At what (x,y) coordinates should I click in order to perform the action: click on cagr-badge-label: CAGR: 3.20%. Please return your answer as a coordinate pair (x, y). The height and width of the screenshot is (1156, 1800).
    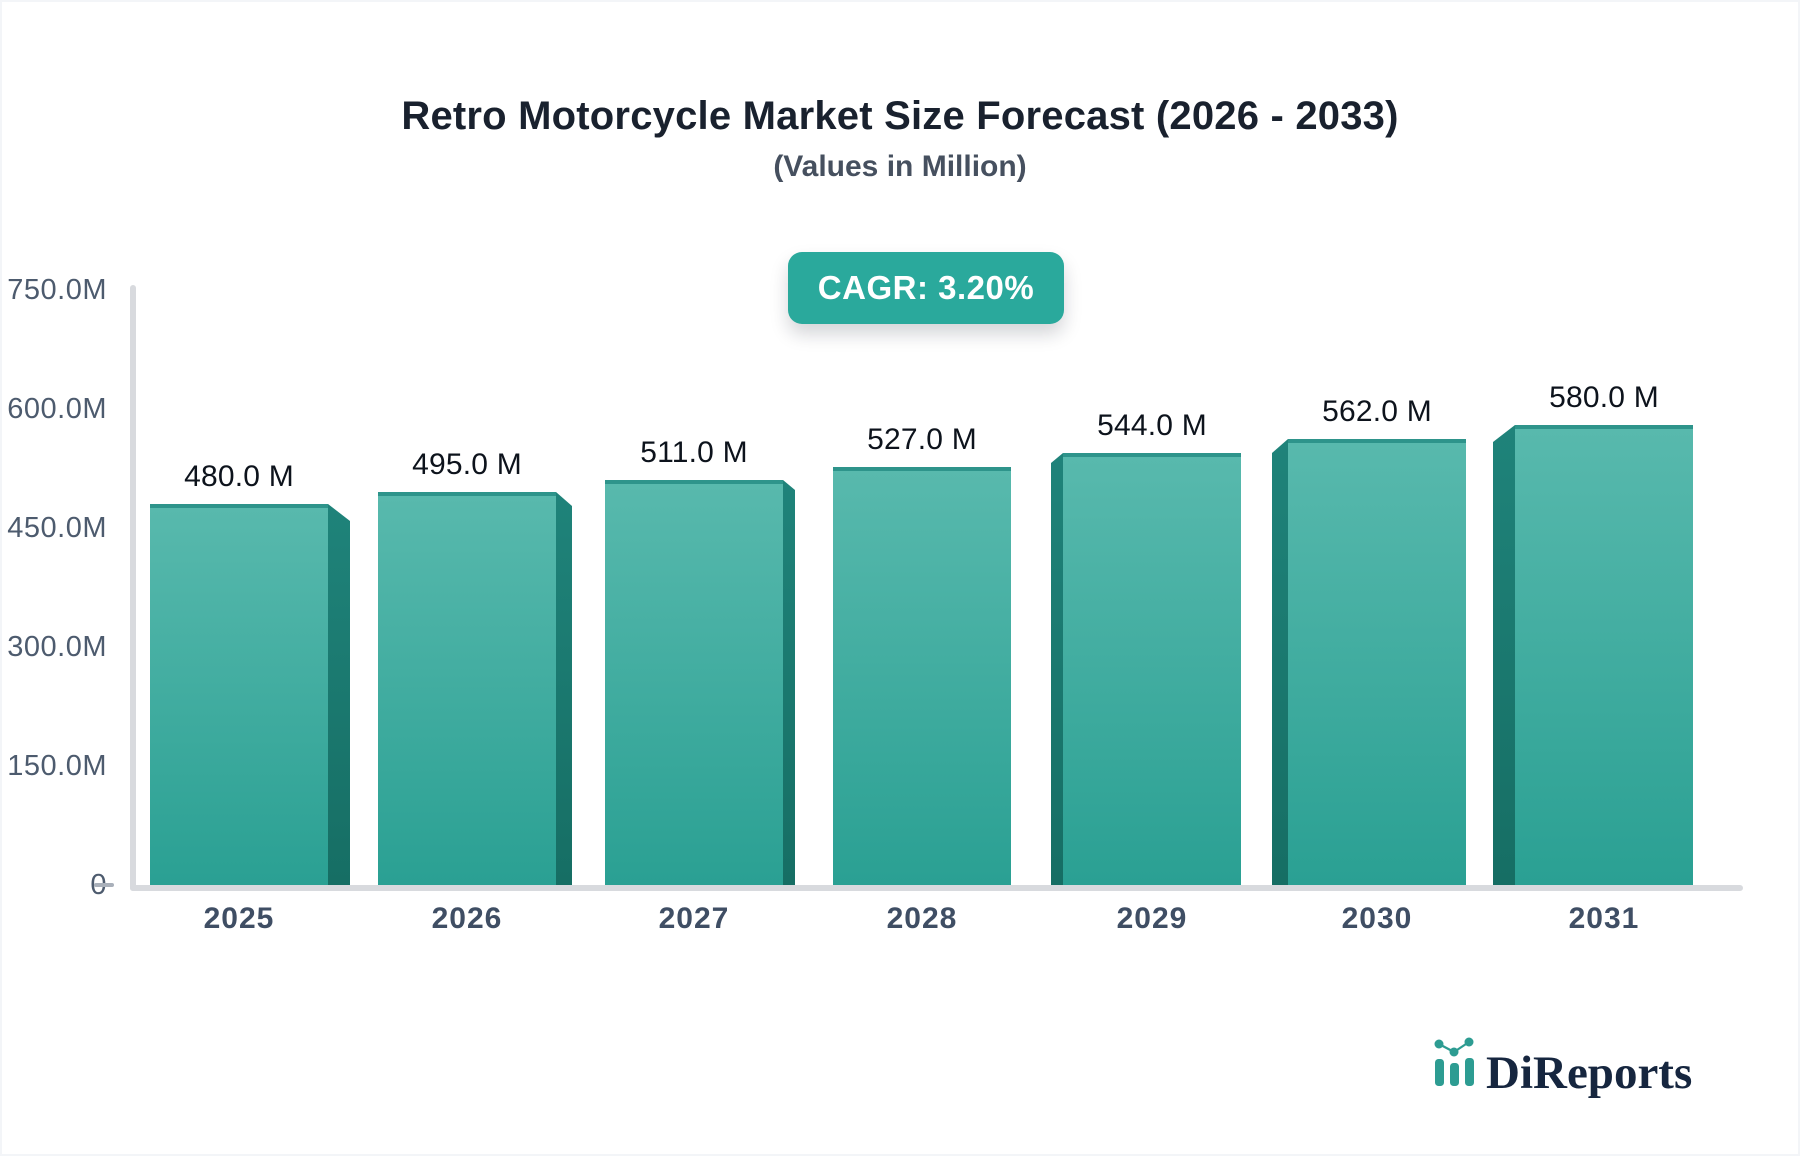
    Looking at the image, I should click on (926, 287).